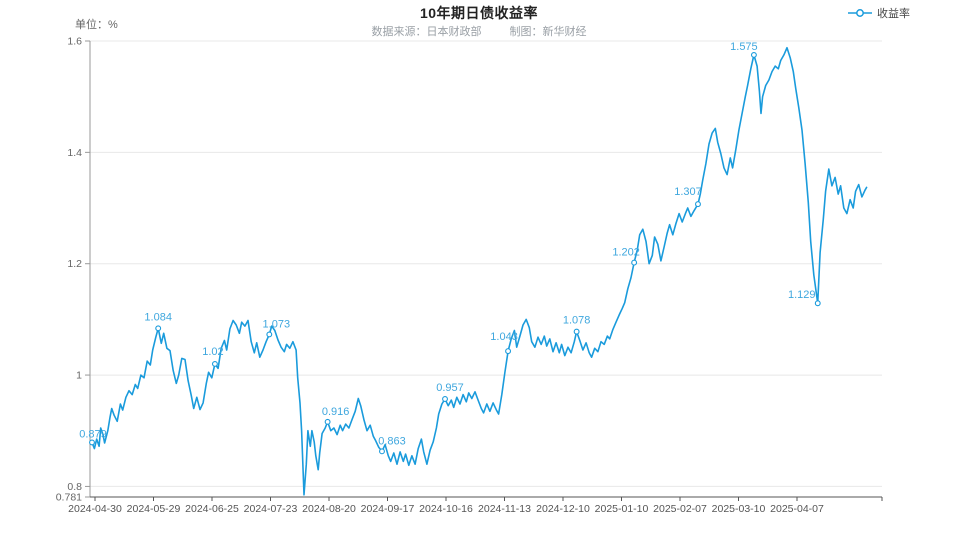  Describe the element at coordinates (450, 388) in the screenshot. I see `data-point-label: 0.957` at that location.